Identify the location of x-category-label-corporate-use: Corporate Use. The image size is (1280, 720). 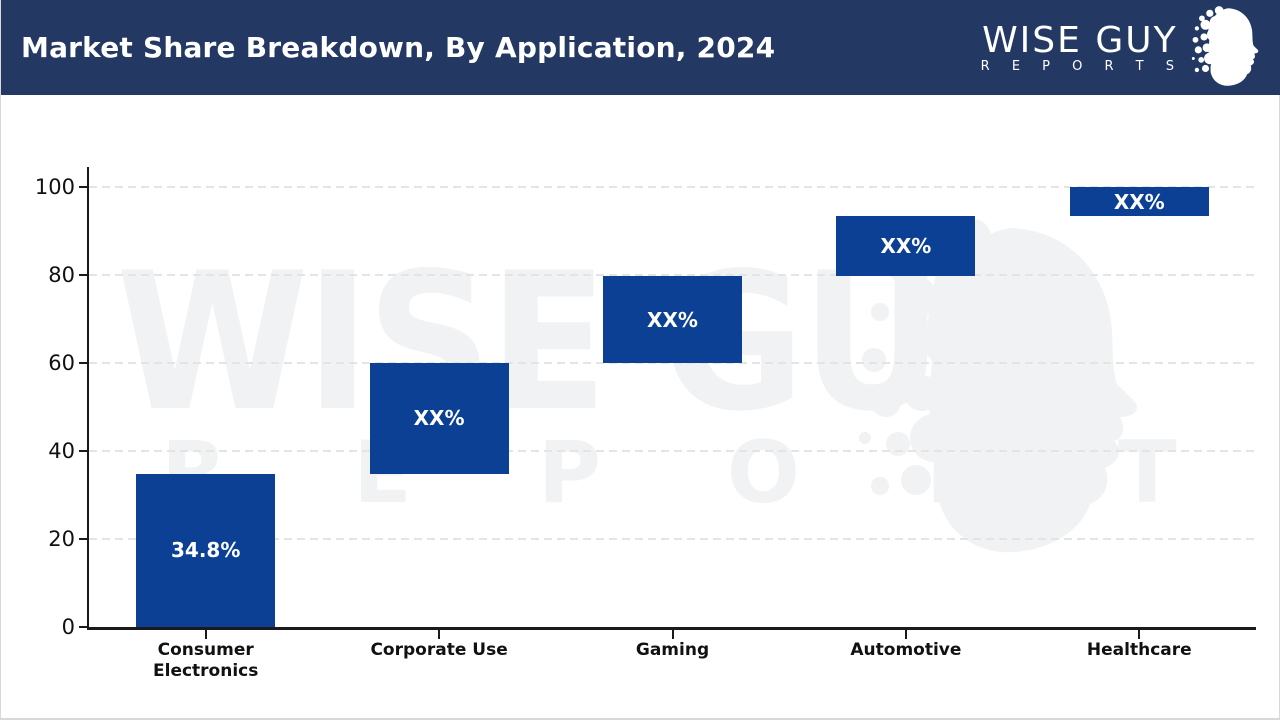
(439, 650).